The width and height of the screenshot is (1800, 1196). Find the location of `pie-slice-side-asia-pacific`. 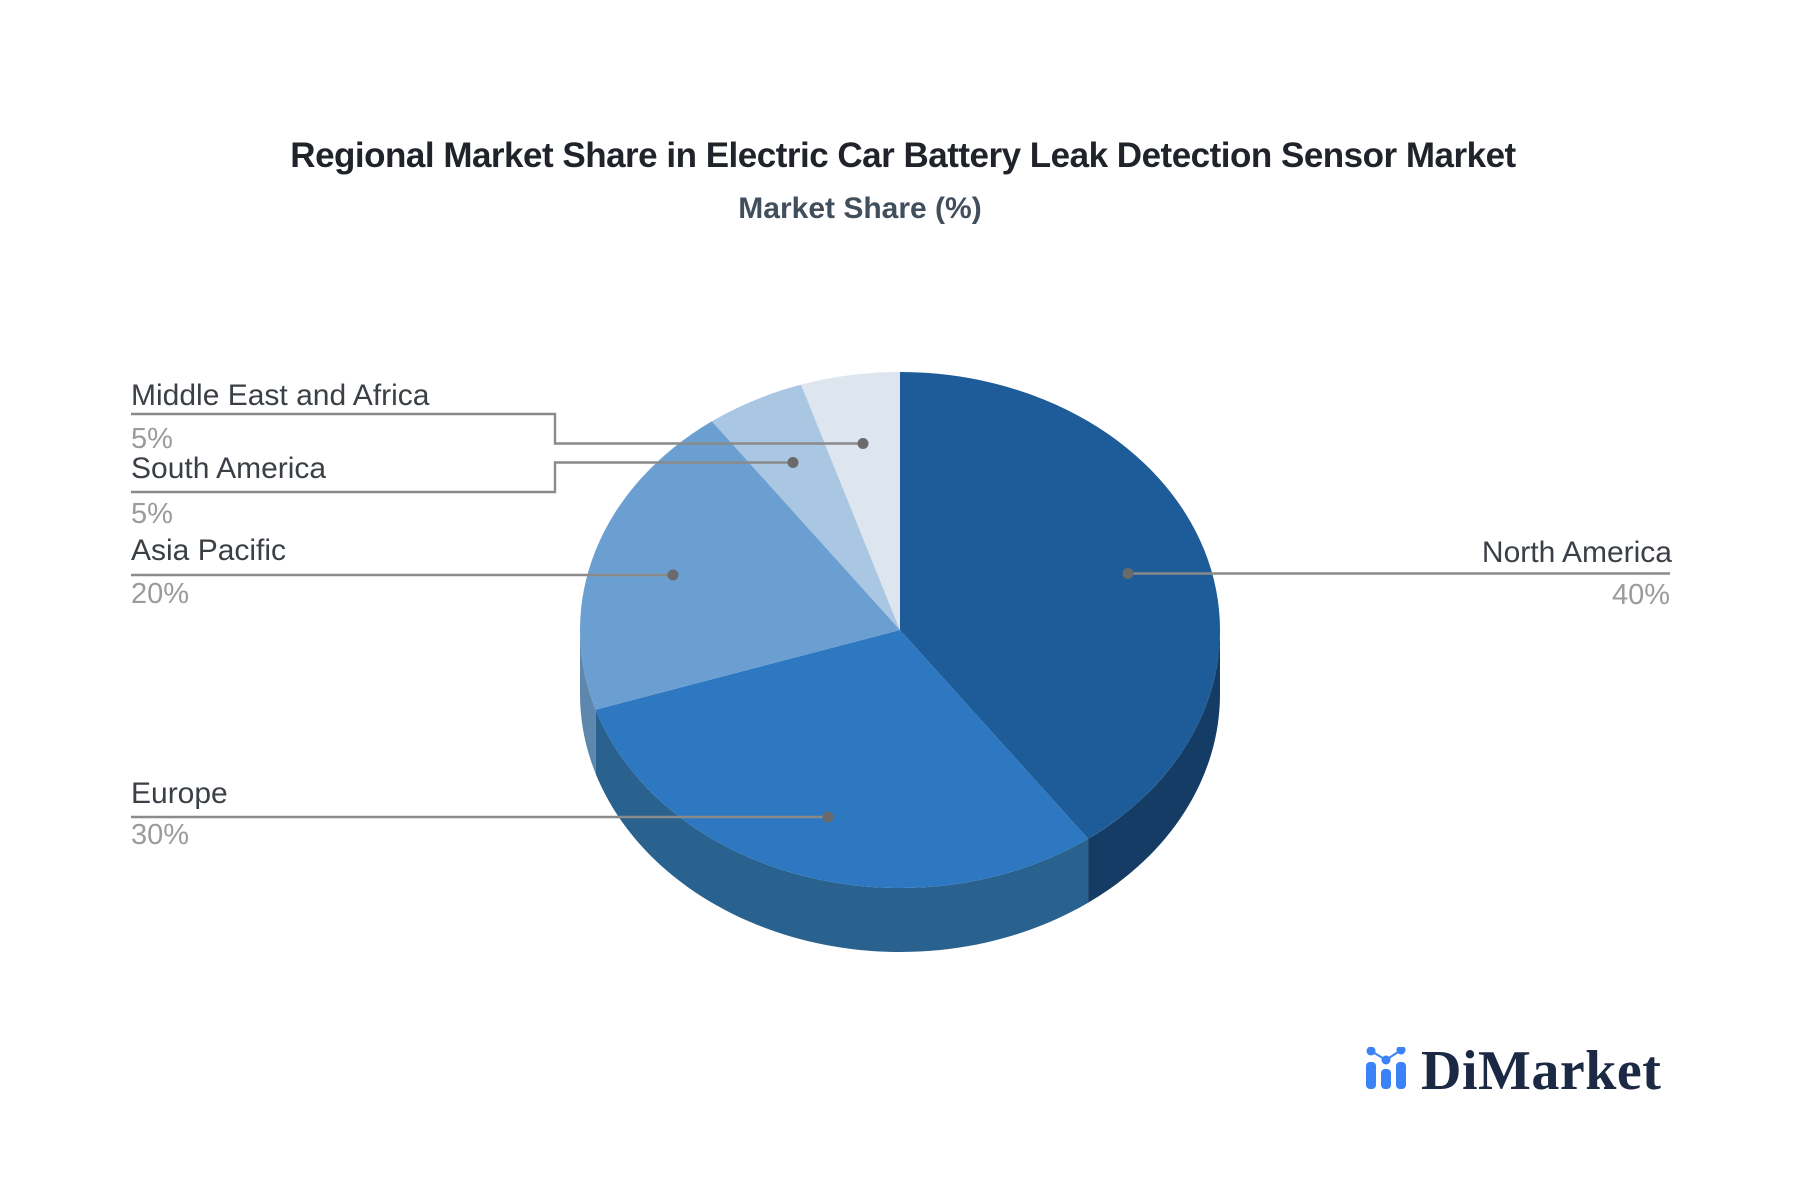

pie-slice-side-asia-pacific is located at coordinates (588, 702).